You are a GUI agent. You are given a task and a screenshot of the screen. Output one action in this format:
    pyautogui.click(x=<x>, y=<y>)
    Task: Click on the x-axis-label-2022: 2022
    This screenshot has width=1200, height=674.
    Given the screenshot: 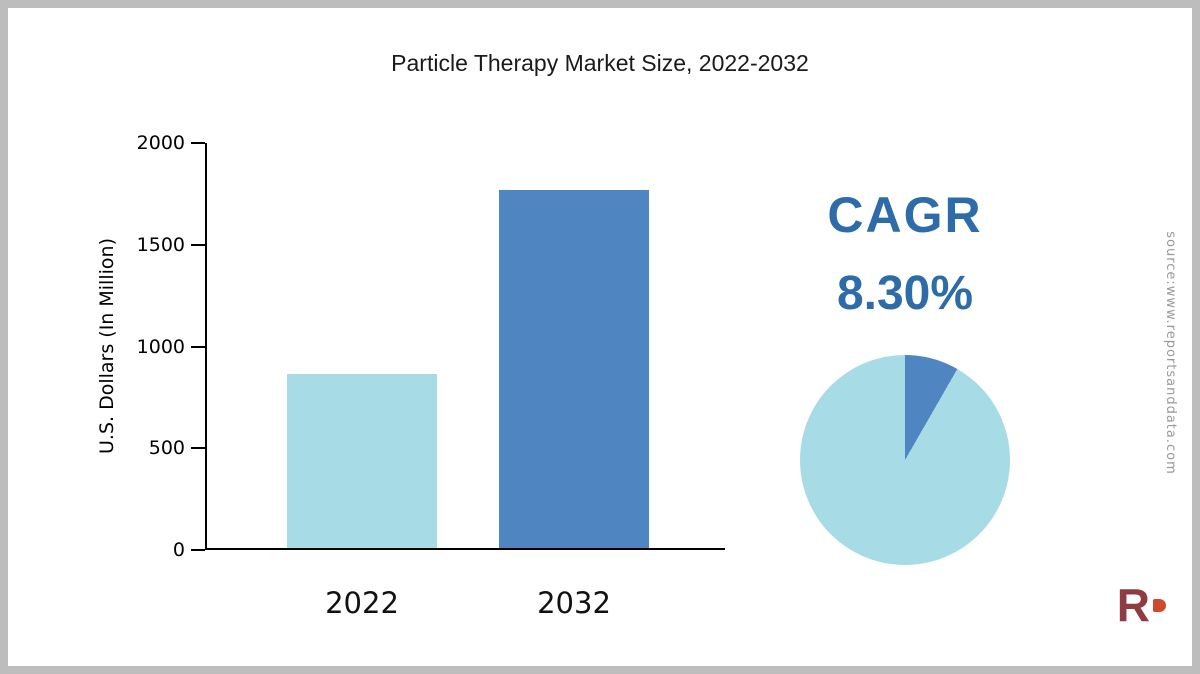 What is the action you would take?
    pyautogui.click(x=362, y=603)
    